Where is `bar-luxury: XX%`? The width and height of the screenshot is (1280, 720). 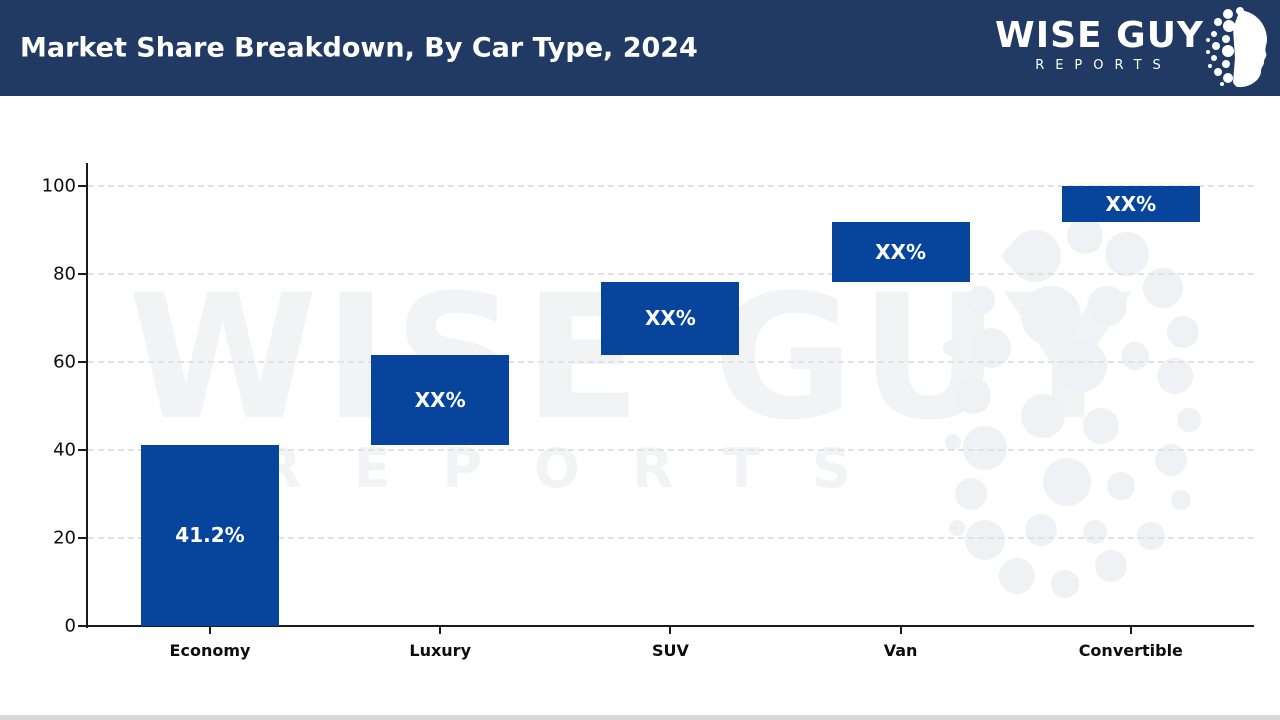
bar-luxury: XX% is located at coordinates (440, 399).